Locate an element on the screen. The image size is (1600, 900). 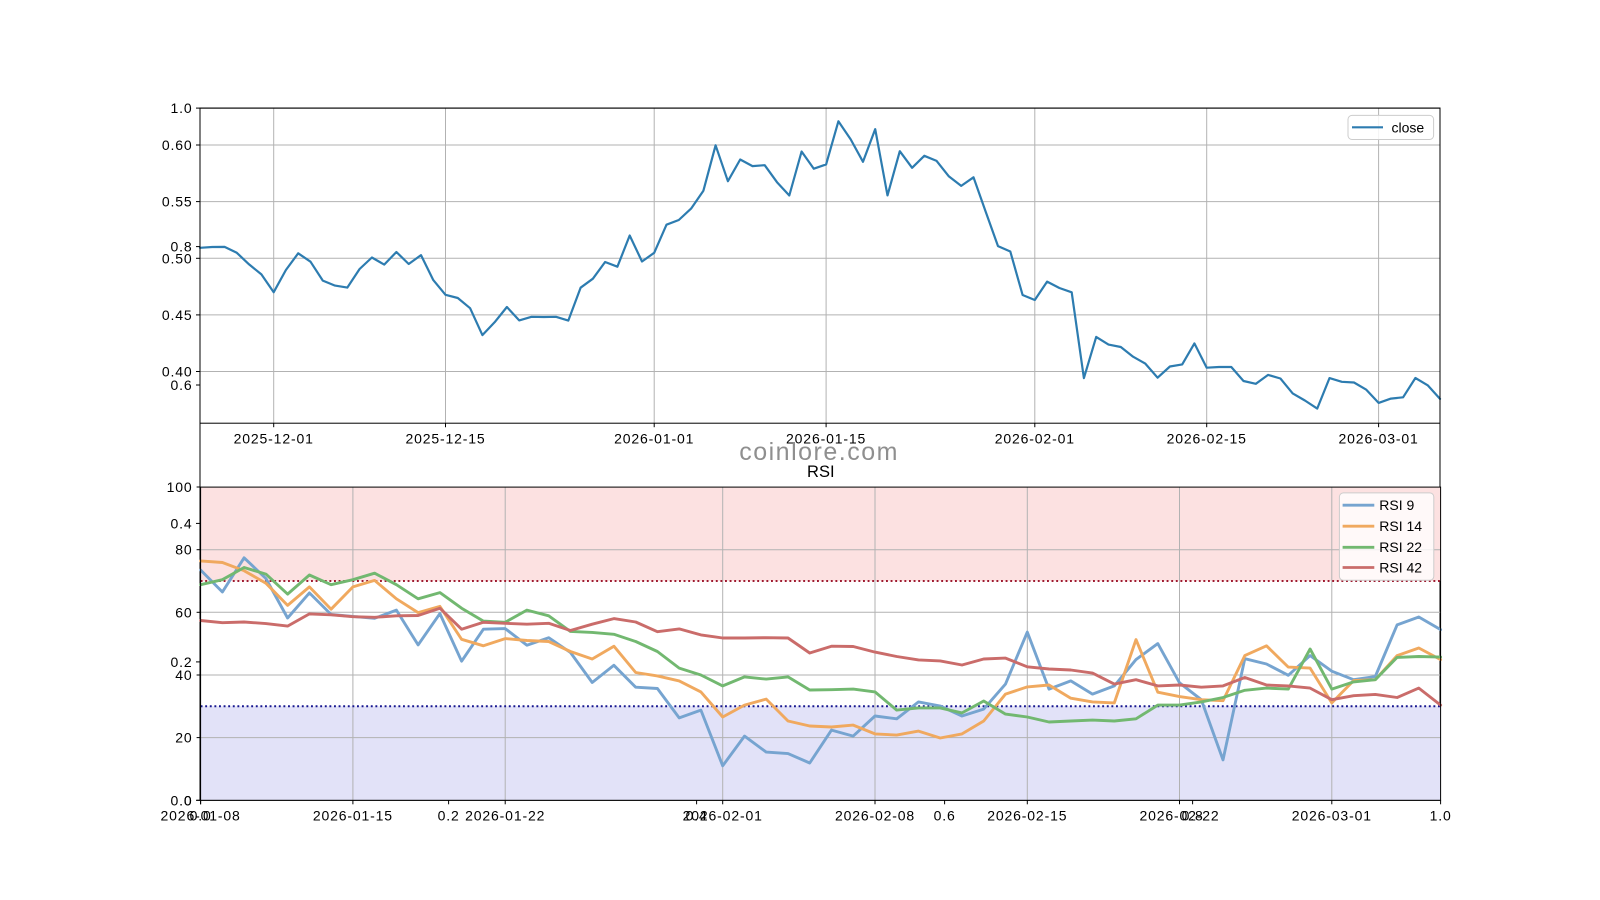
svg-text: 2026-01-08 is located at coordinates (201, 815).